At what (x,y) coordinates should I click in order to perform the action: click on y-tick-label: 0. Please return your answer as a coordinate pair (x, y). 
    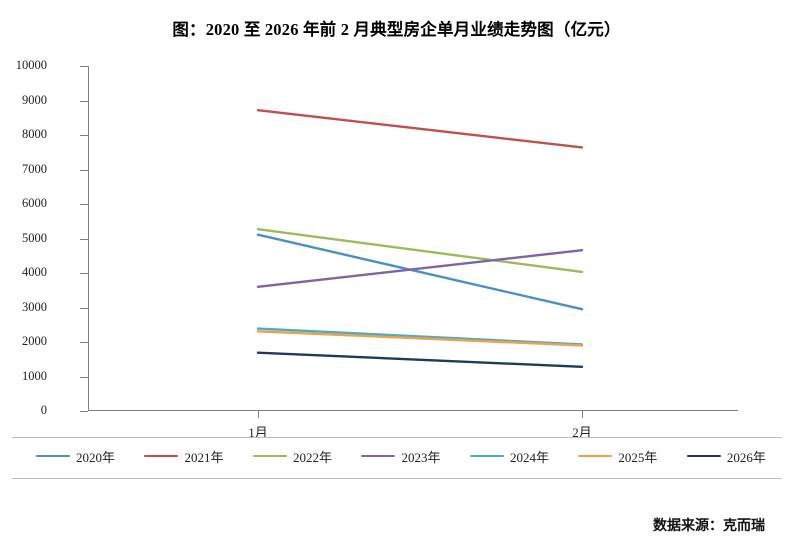
    Looking at the image, I should click on (43, 410).